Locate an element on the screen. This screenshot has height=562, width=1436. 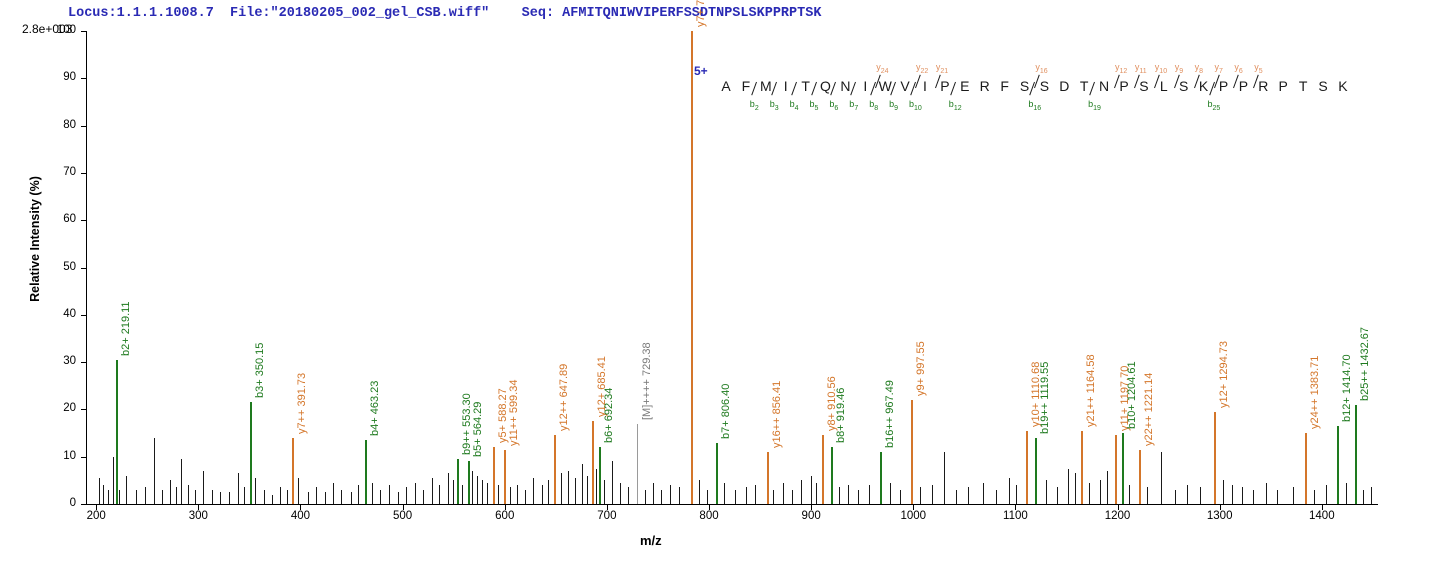
x-axis-tick-label: 1200 is located at coordinates (1117, 516).